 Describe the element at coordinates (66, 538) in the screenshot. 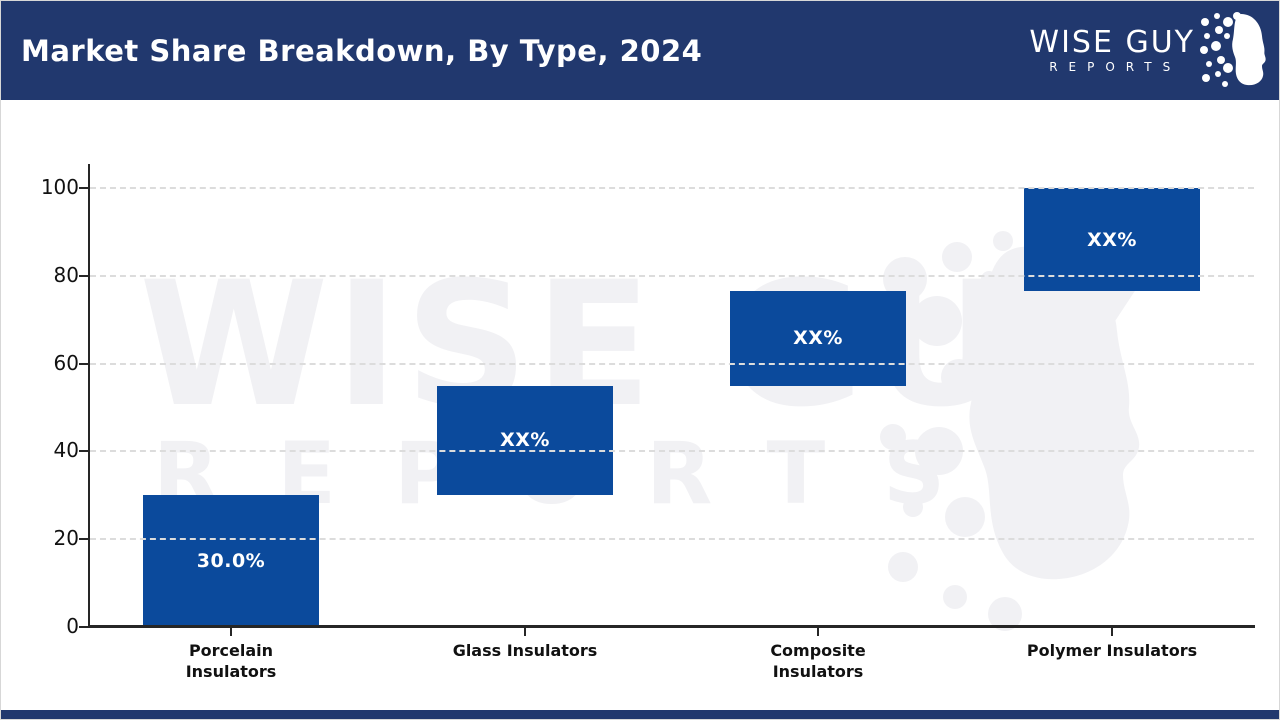

I see `y-tick-label-20: 20` at that location.